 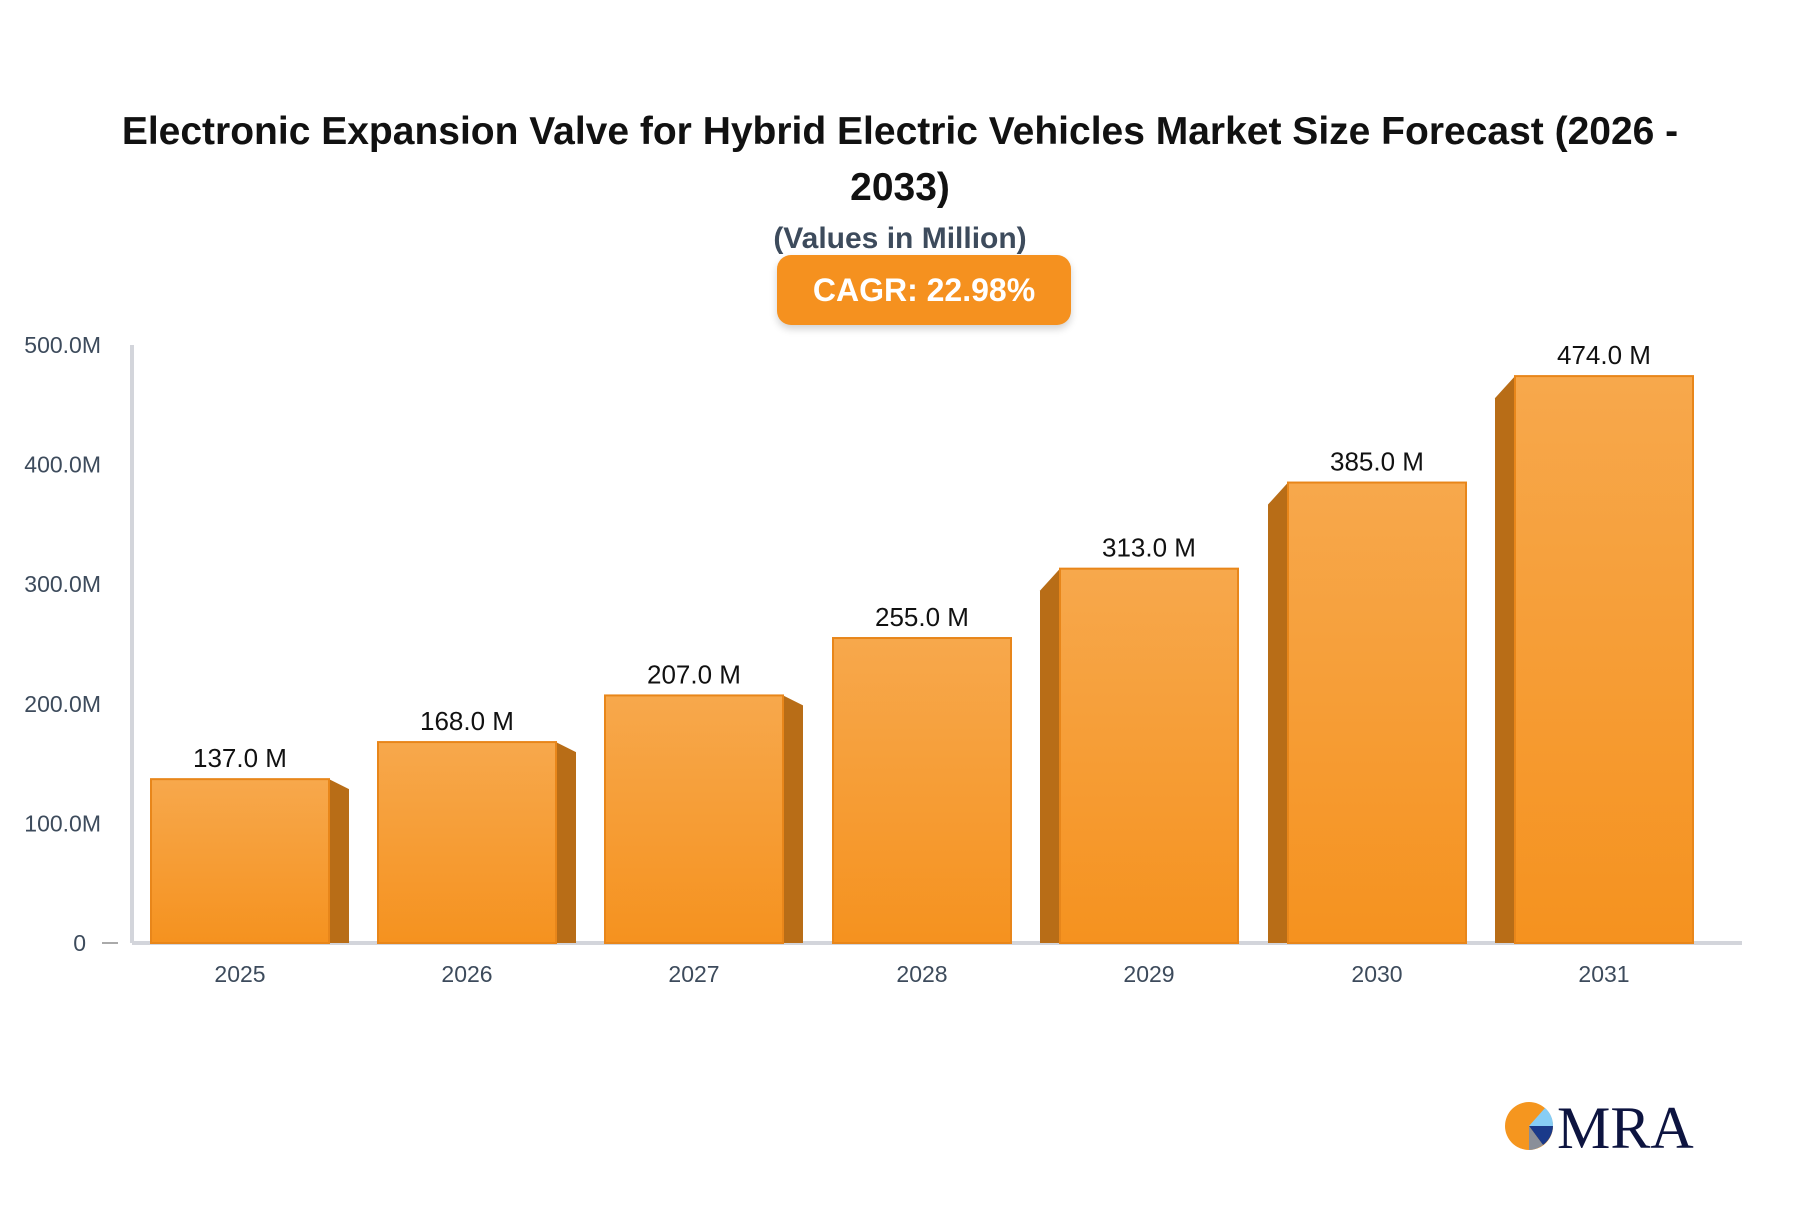 I want to click on mra-logo: MRA, so click(x=1599, y=1125).